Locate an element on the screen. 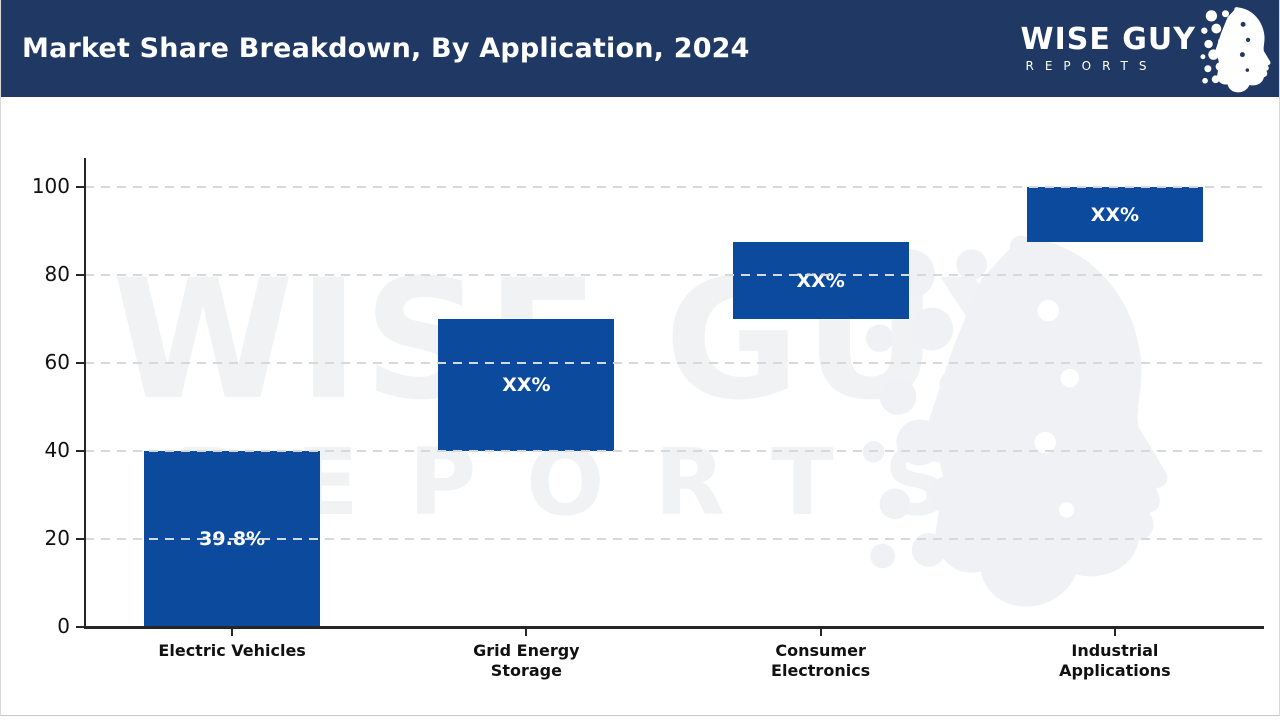  brand-logo-text: WISE GUY REPORTS is located at coordinates (1108, 47).